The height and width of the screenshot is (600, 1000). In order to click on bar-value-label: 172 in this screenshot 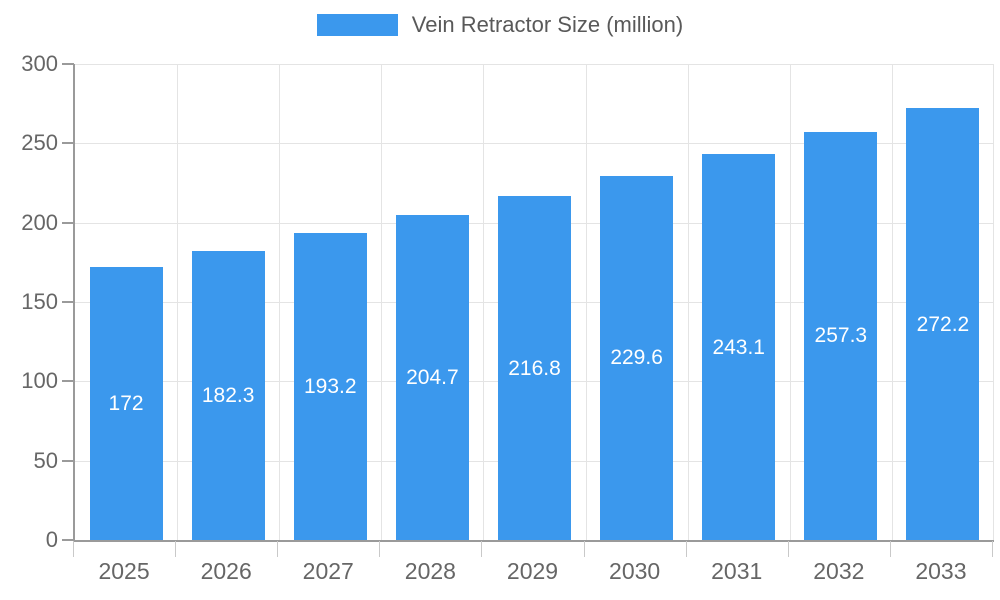, I will do `click(126, 404)`.